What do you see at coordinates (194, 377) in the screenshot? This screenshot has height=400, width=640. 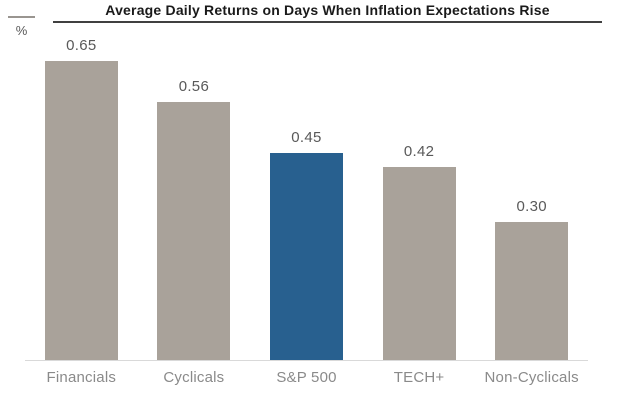 I see `category-label-cyclicals: Cyclicals` at bounding box center [194, 377].